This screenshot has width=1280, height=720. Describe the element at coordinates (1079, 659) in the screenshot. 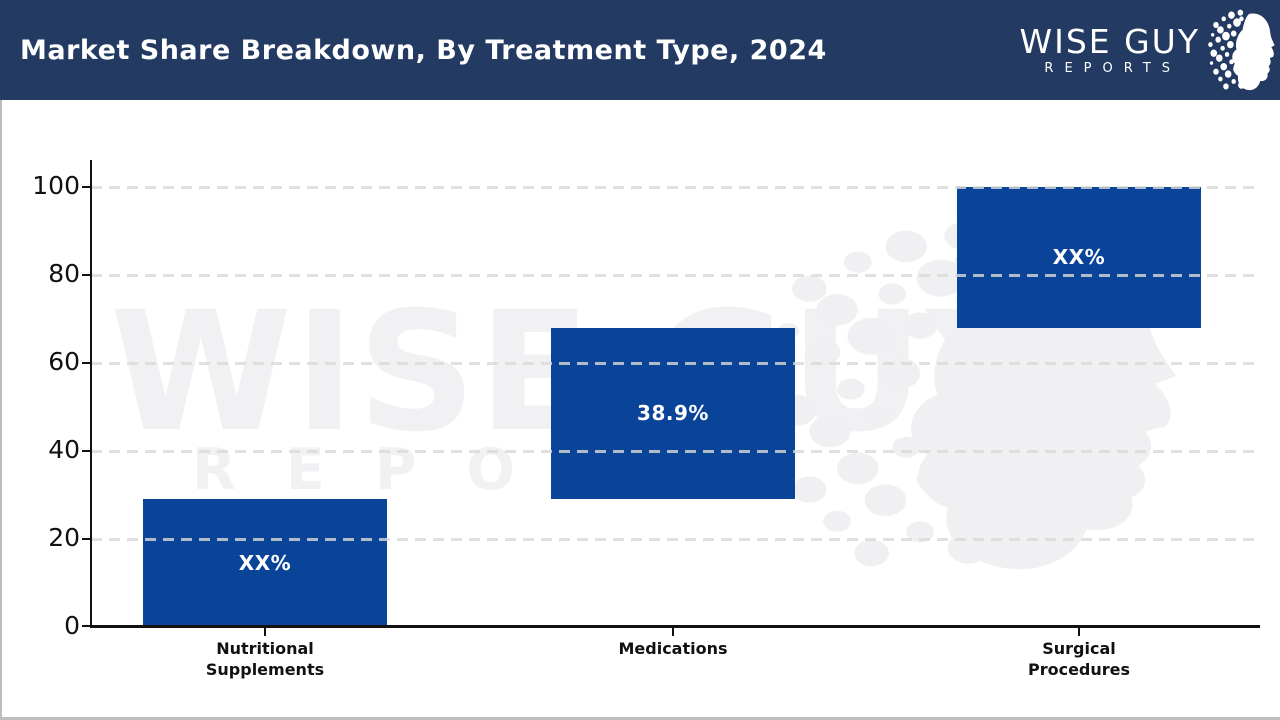

I see `category-label-surgical-procedures: Surgical Procedures` at that location.